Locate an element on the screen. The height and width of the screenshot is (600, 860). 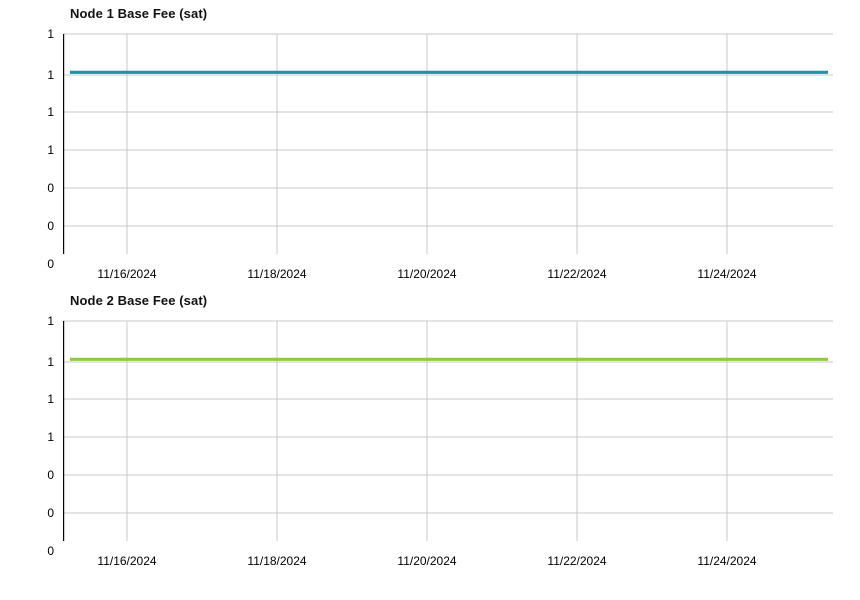
y-axis-tick-labels-node-1: 1 1 1 1 0 0 0 is located at coordinates (39, 147).